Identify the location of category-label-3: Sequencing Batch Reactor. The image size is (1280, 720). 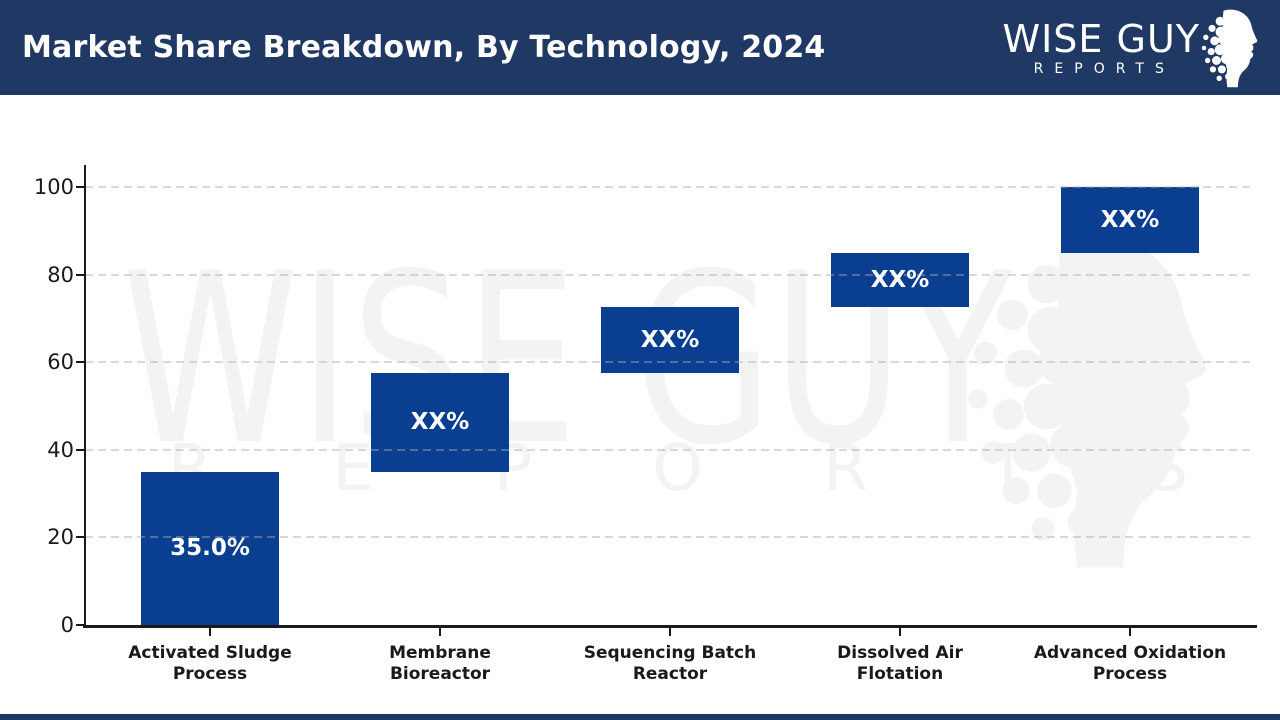
(670, 664).